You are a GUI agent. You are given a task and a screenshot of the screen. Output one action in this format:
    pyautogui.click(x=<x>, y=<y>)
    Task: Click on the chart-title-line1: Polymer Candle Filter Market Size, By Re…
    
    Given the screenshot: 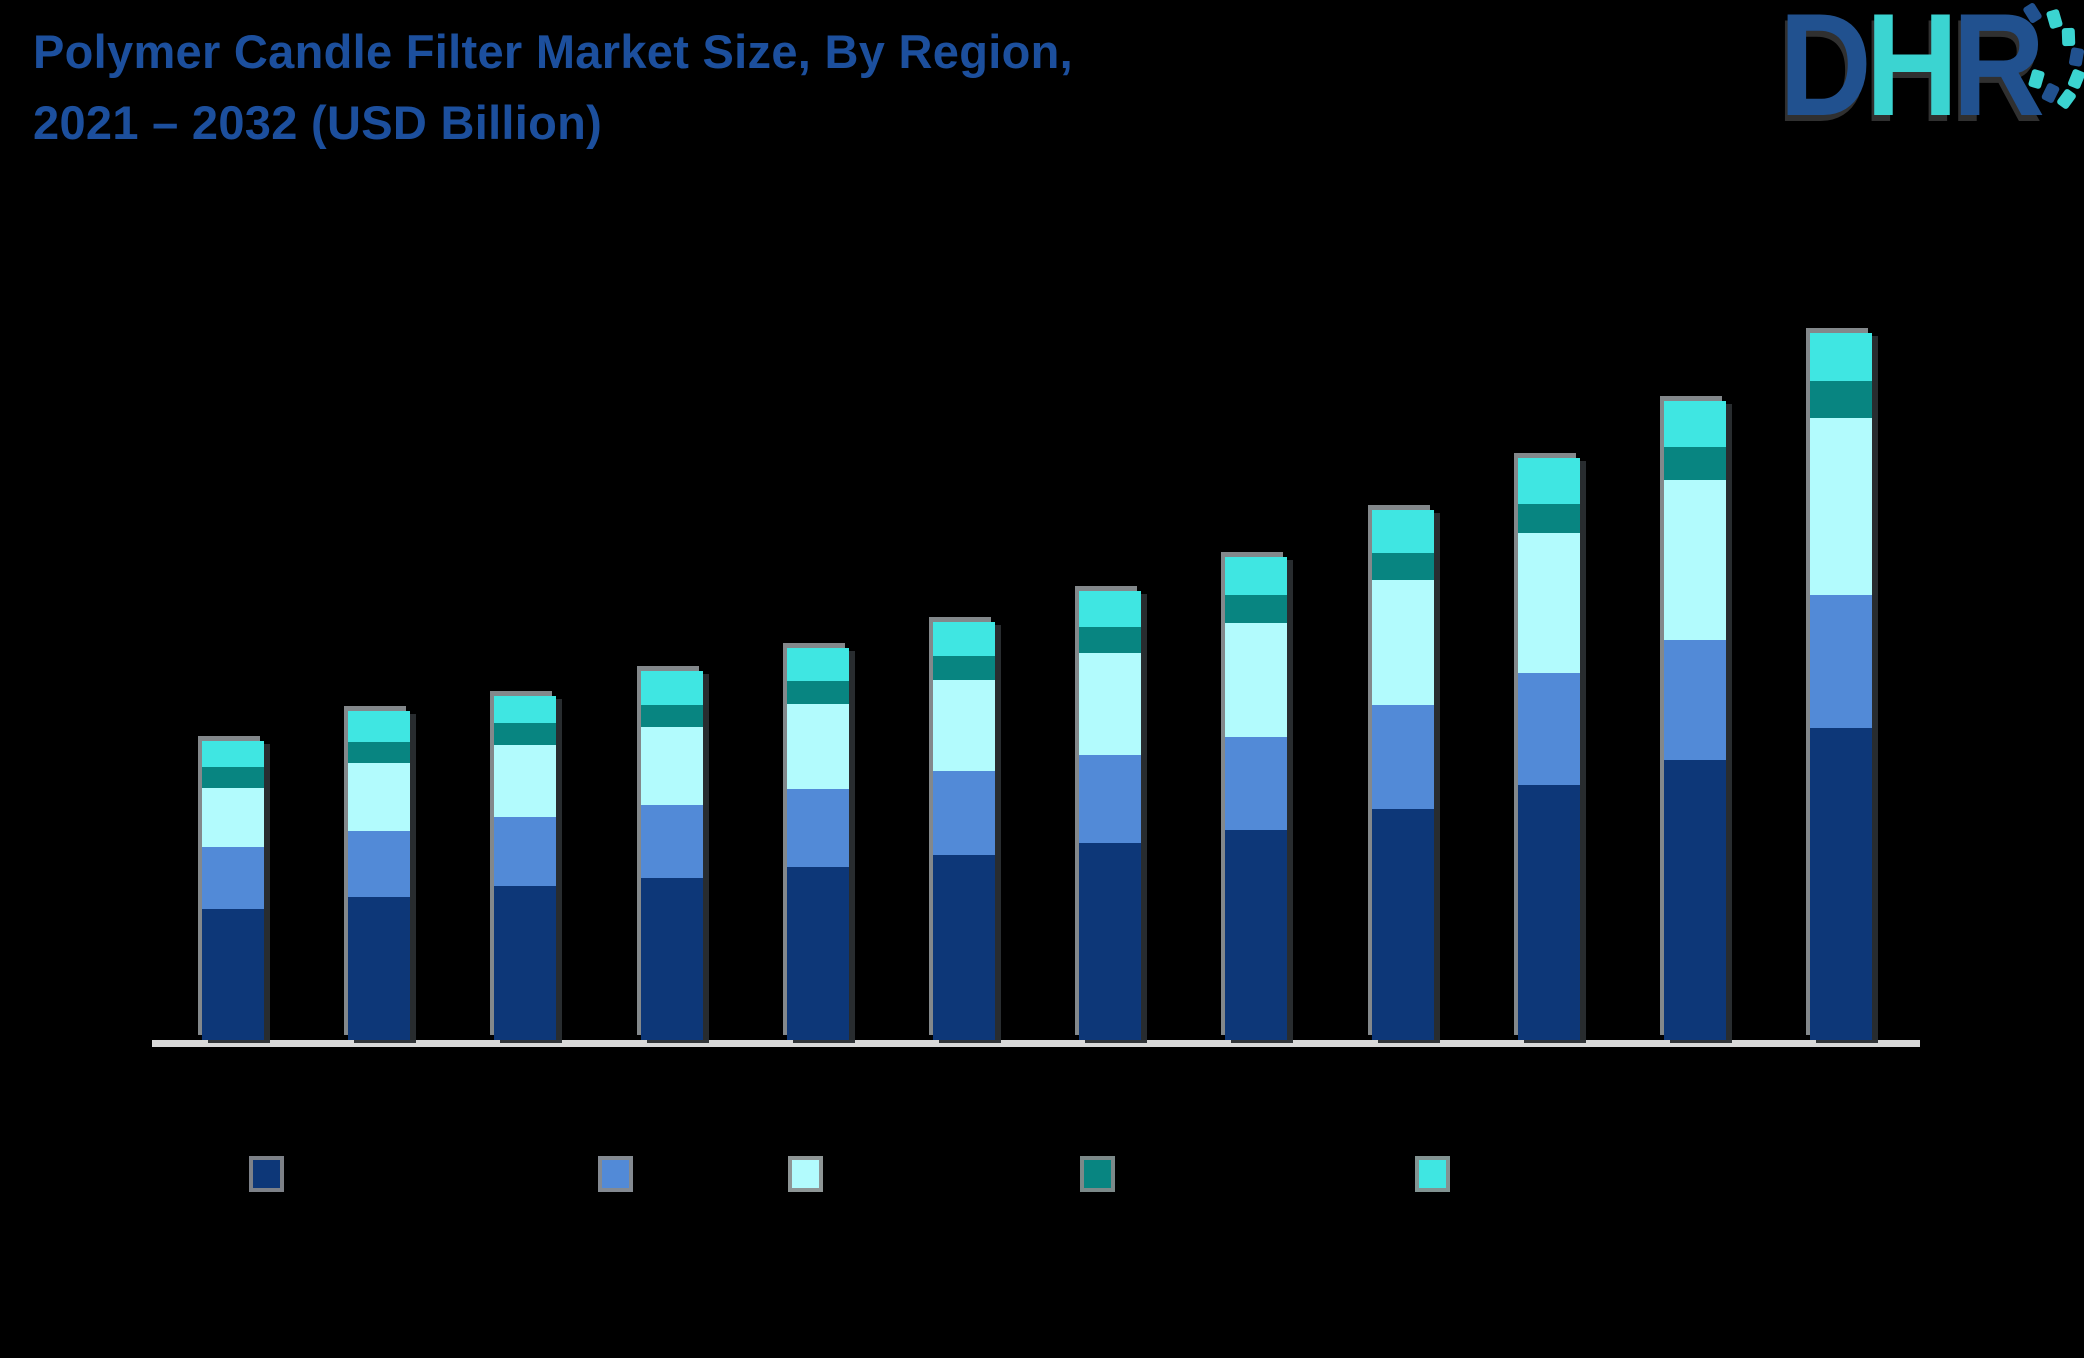 What is the action you would take?
    pyautogui.click(x=553, y=51)
    